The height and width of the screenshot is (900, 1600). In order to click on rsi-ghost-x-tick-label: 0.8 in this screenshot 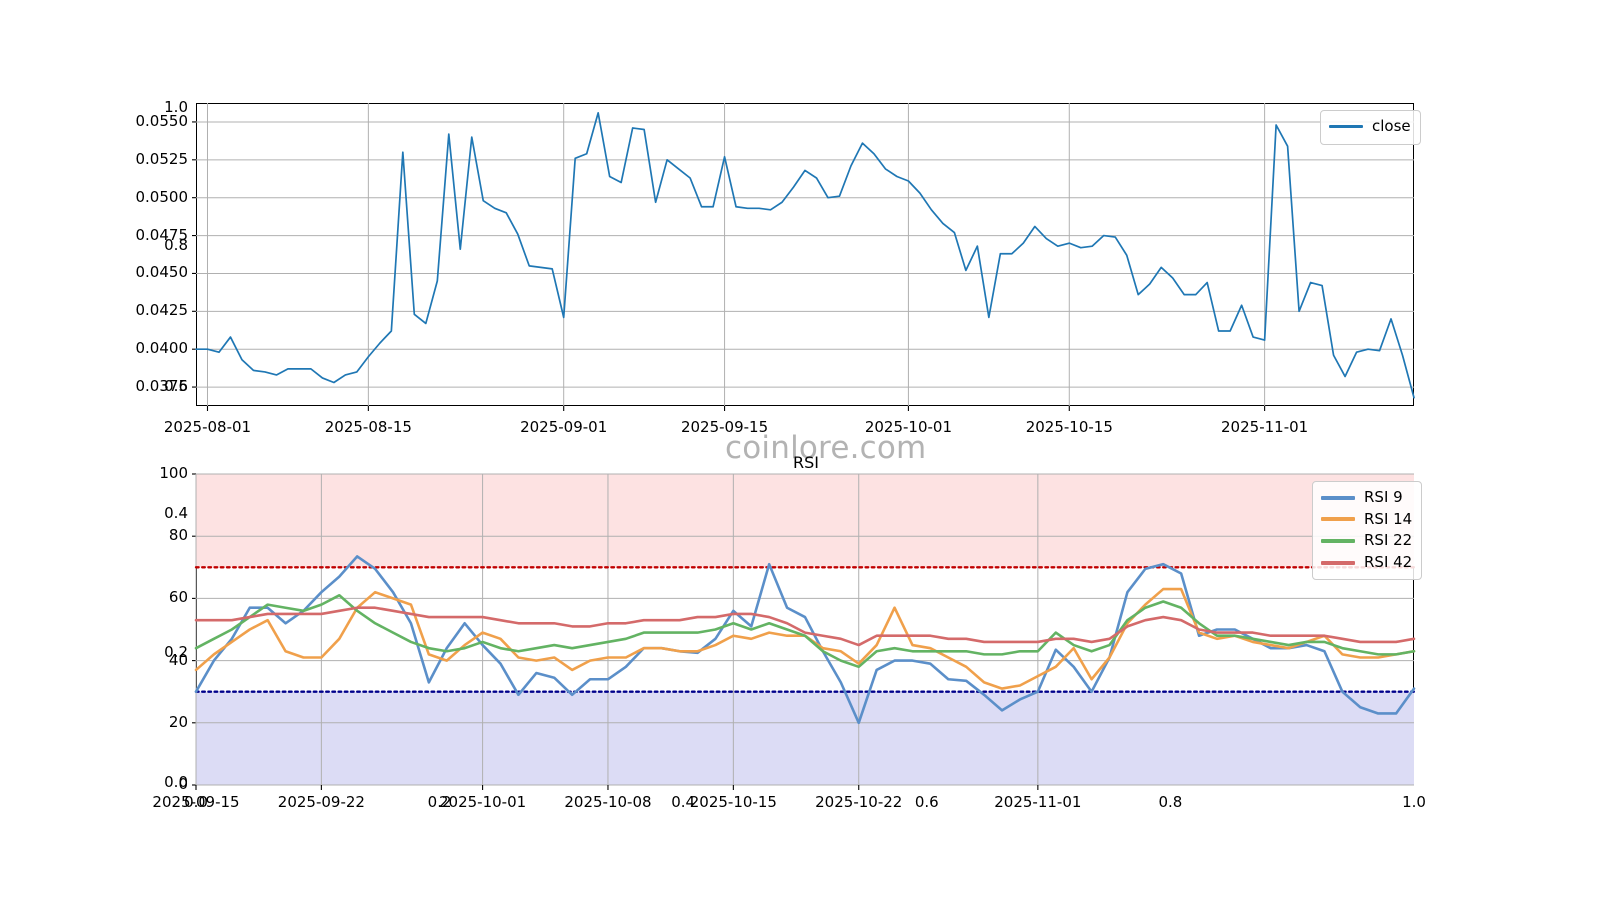, I will do `click(1170, 802)`.